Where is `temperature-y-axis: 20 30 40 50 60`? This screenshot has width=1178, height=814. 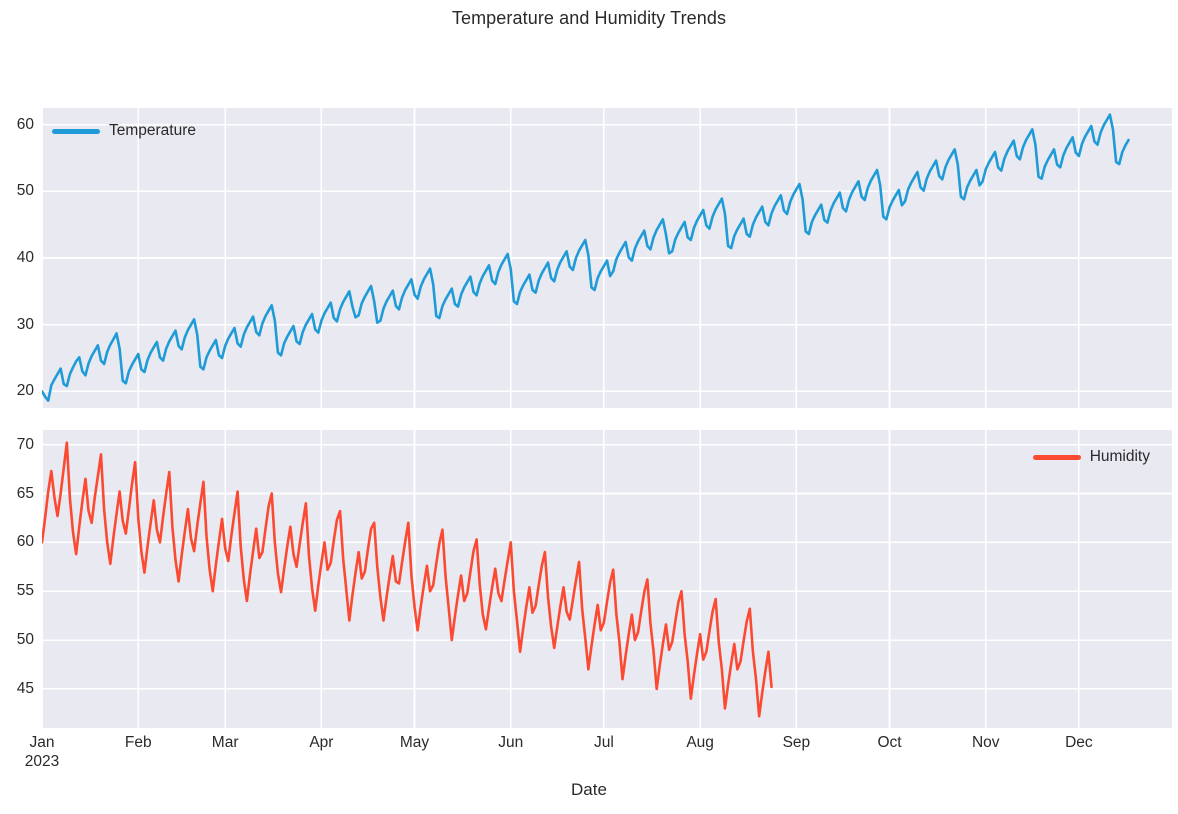 temperature-y-axis: 20 30 40 50 60 is located at coordinates (21, 407).